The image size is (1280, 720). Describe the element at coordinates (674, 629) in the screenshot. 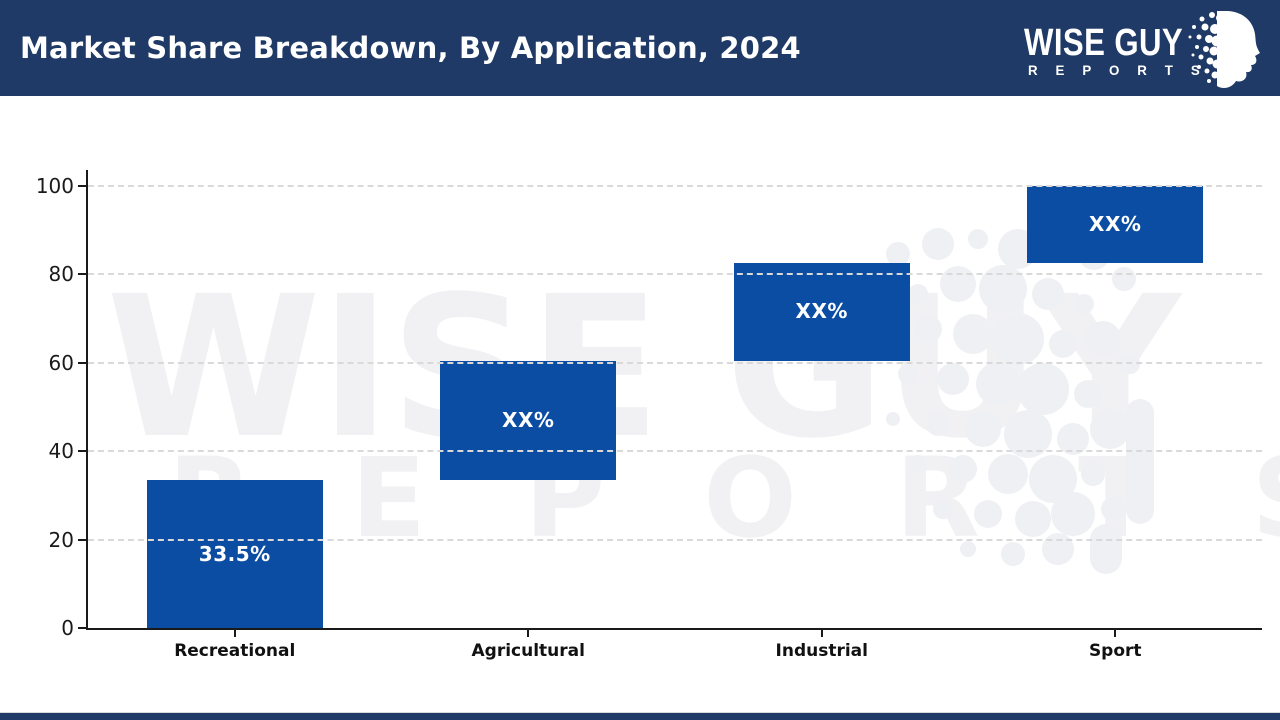

I see `x-axis` at that location.